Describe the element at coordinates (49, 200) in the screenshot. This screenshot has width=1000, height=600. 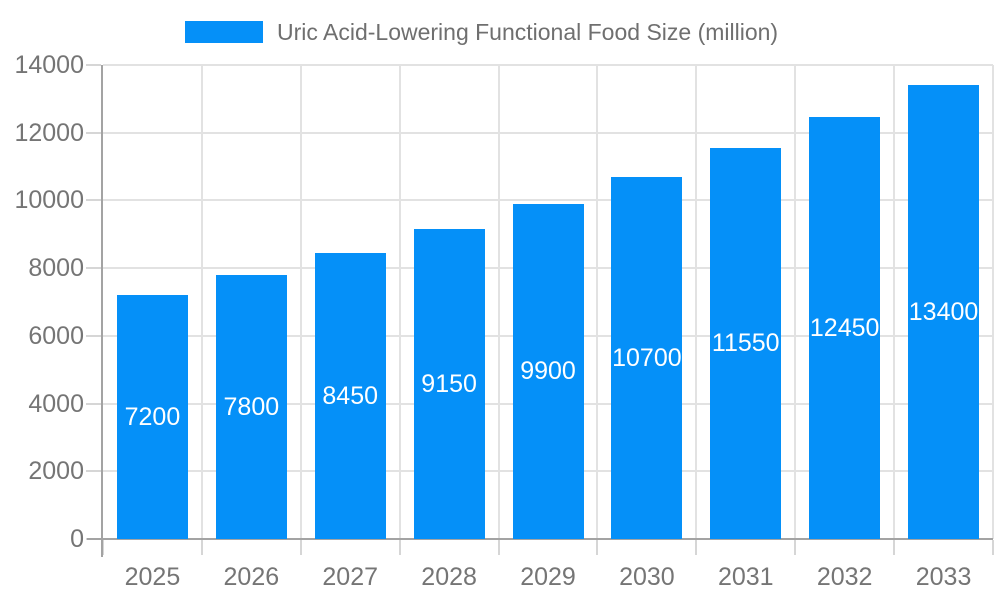
I see `y-tick-label-10000: 10000` at that location.